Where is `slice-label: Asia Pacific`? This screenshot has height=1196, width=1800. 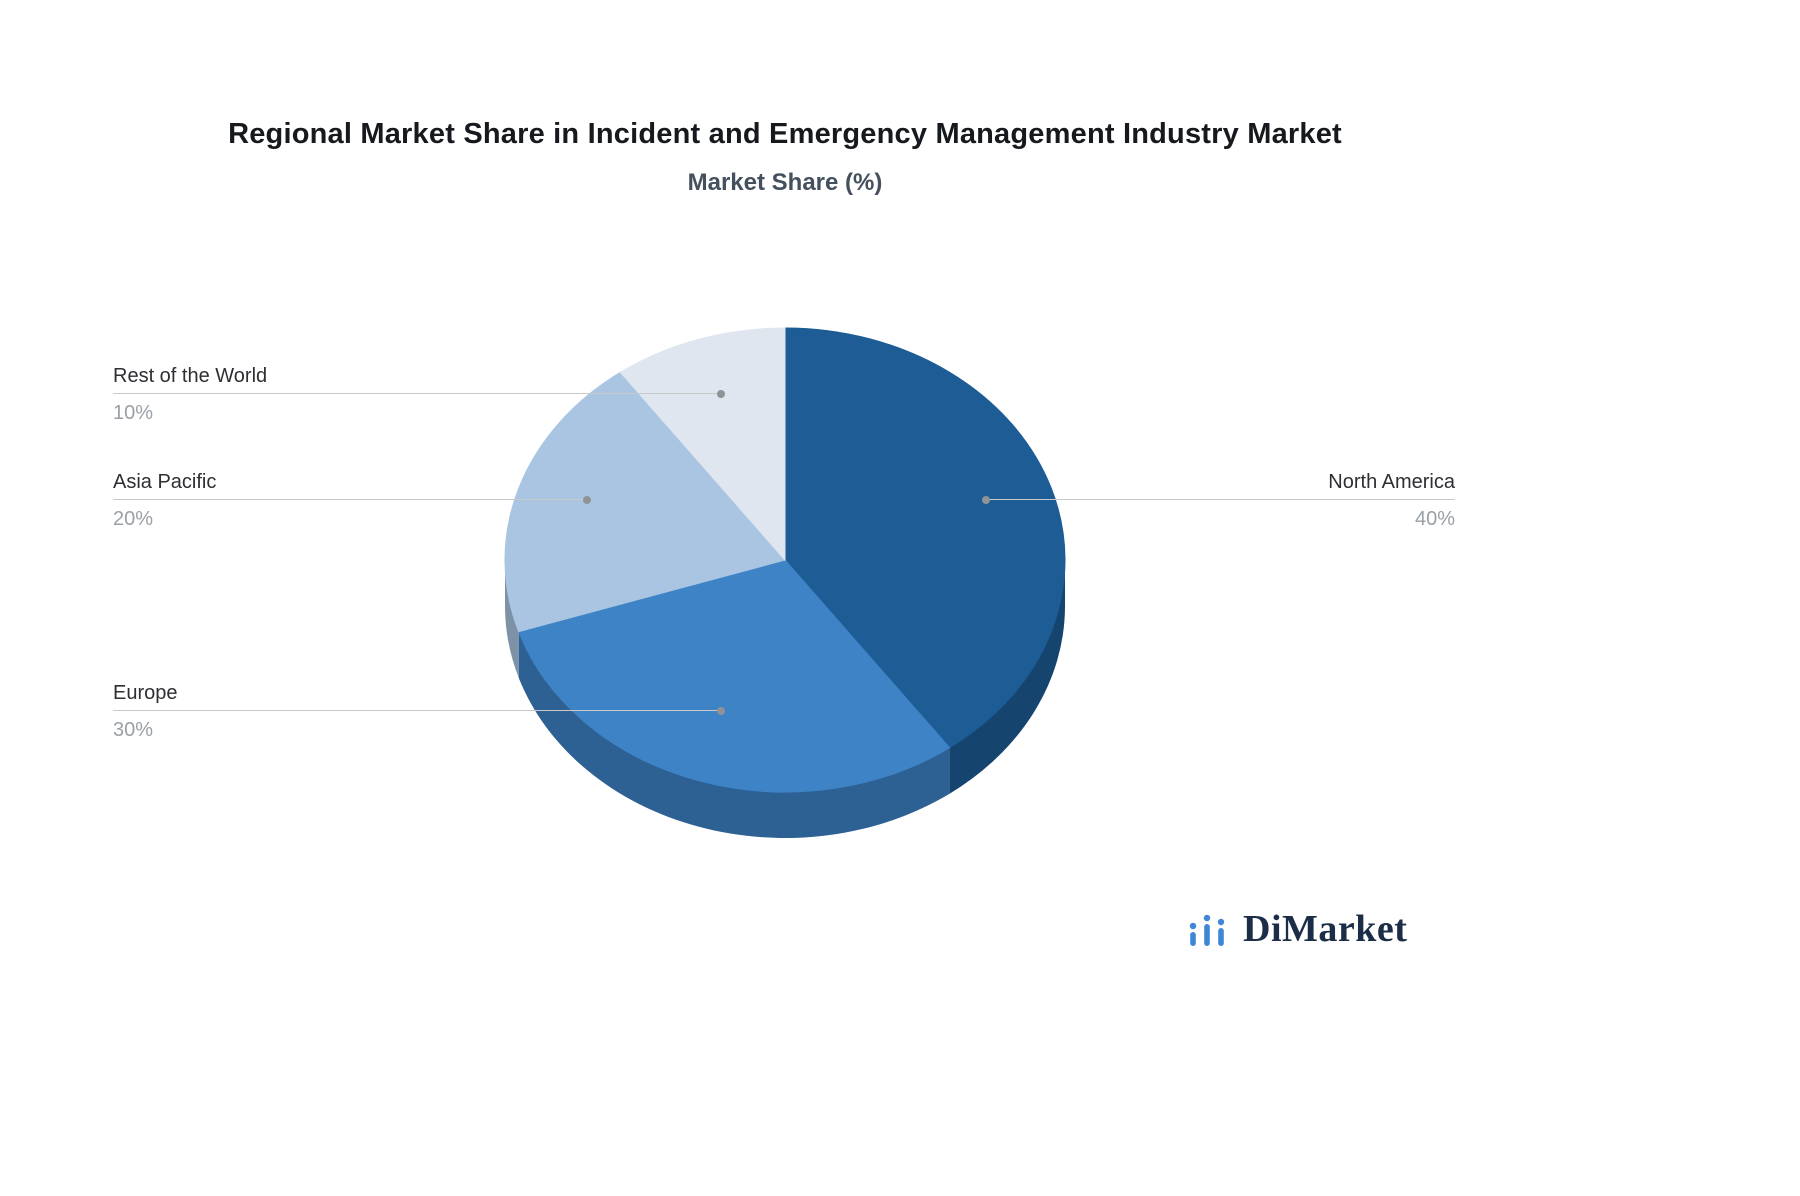
slice-label: Asia Pacific is located at coordinates (165, 482).